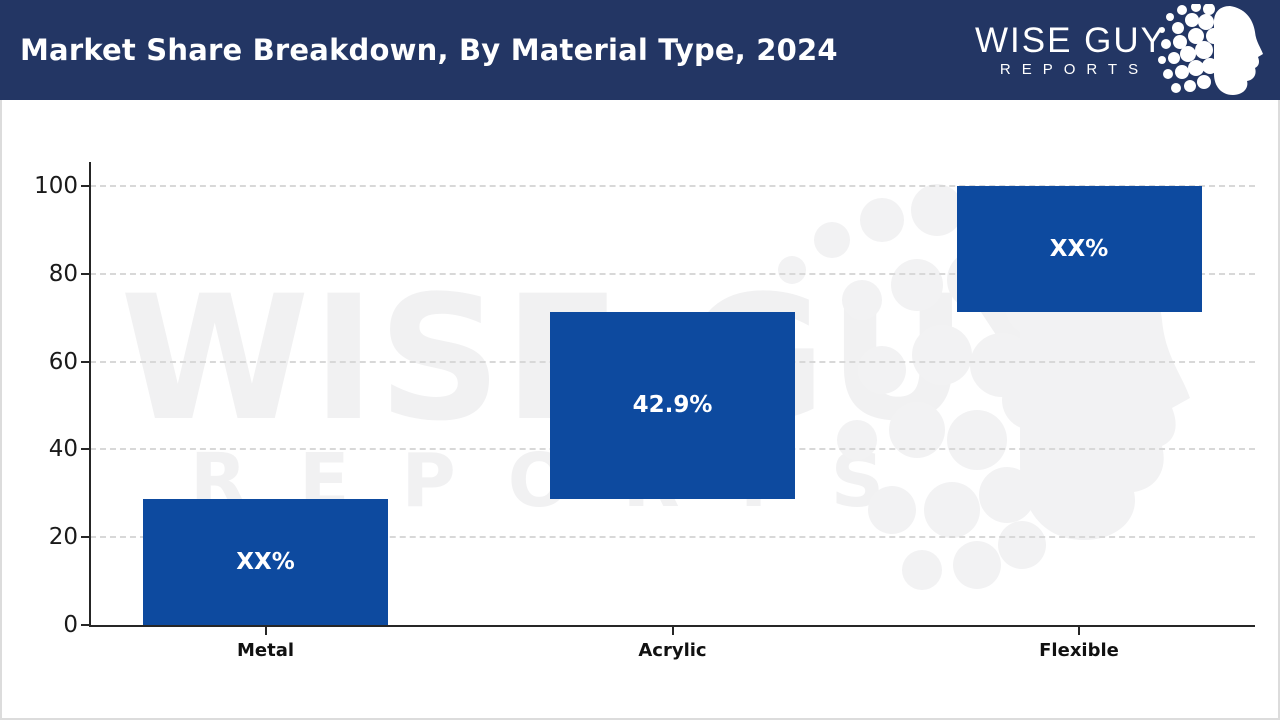 The image size is (1280, 720). I want to click on bar-acrylic: 42.9%, so click(672, 405).